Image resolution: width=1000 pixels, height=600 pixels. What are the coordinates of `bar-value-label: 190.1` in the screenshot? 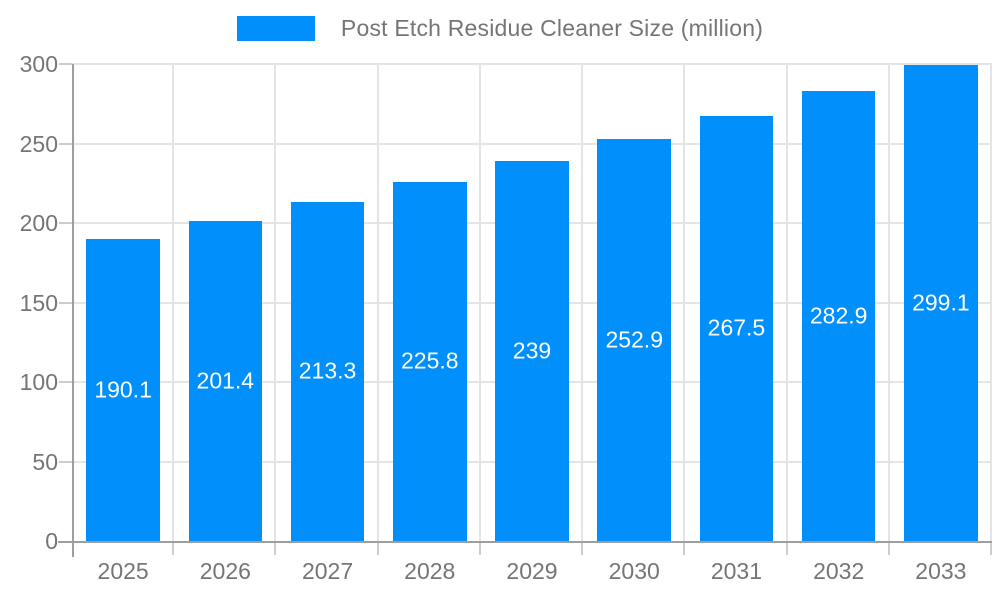 It's located at (123, 389).